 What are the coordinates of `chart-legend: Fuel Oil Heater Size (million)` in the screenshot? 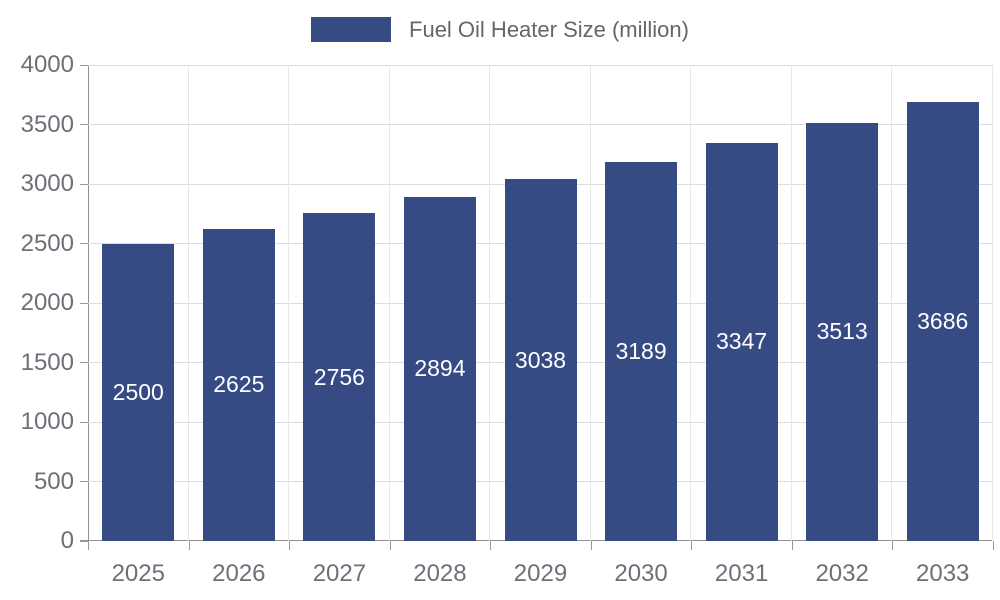 It's located at (500, 29).